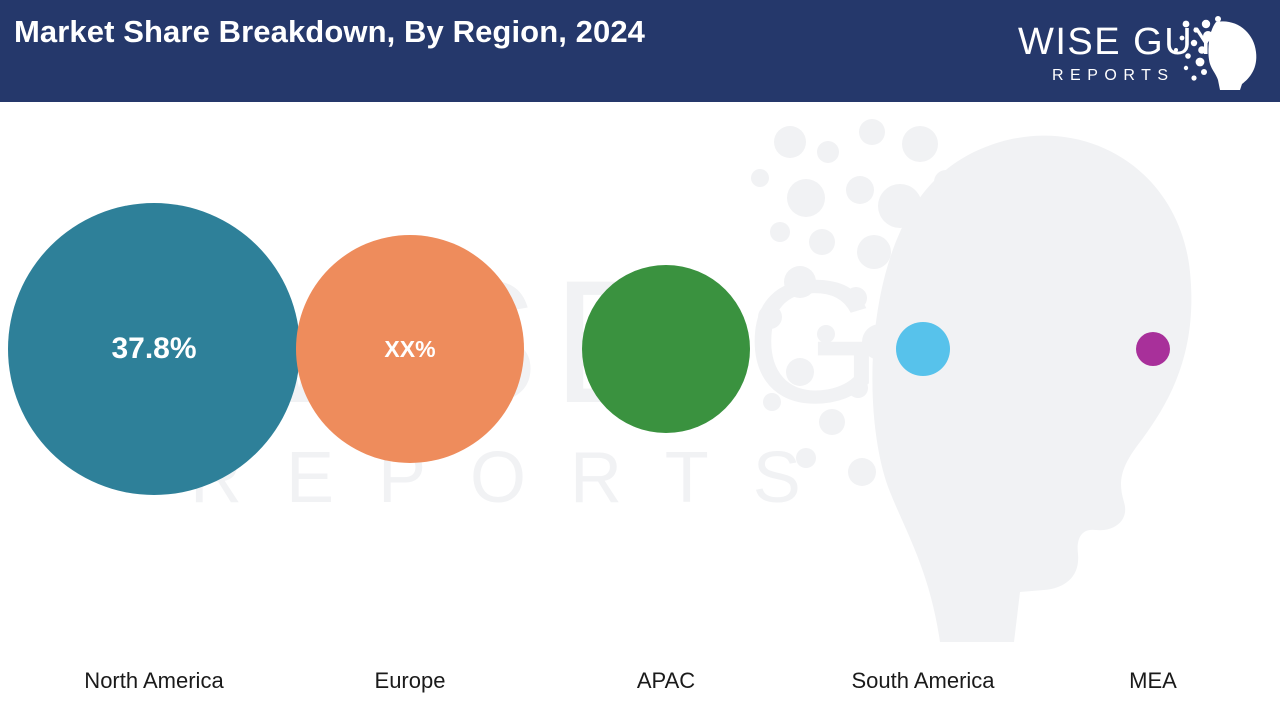 The height and width of the screenshot is (720, 1280). I want to click on svg-text: WISE GUY, so click(1119, 42).